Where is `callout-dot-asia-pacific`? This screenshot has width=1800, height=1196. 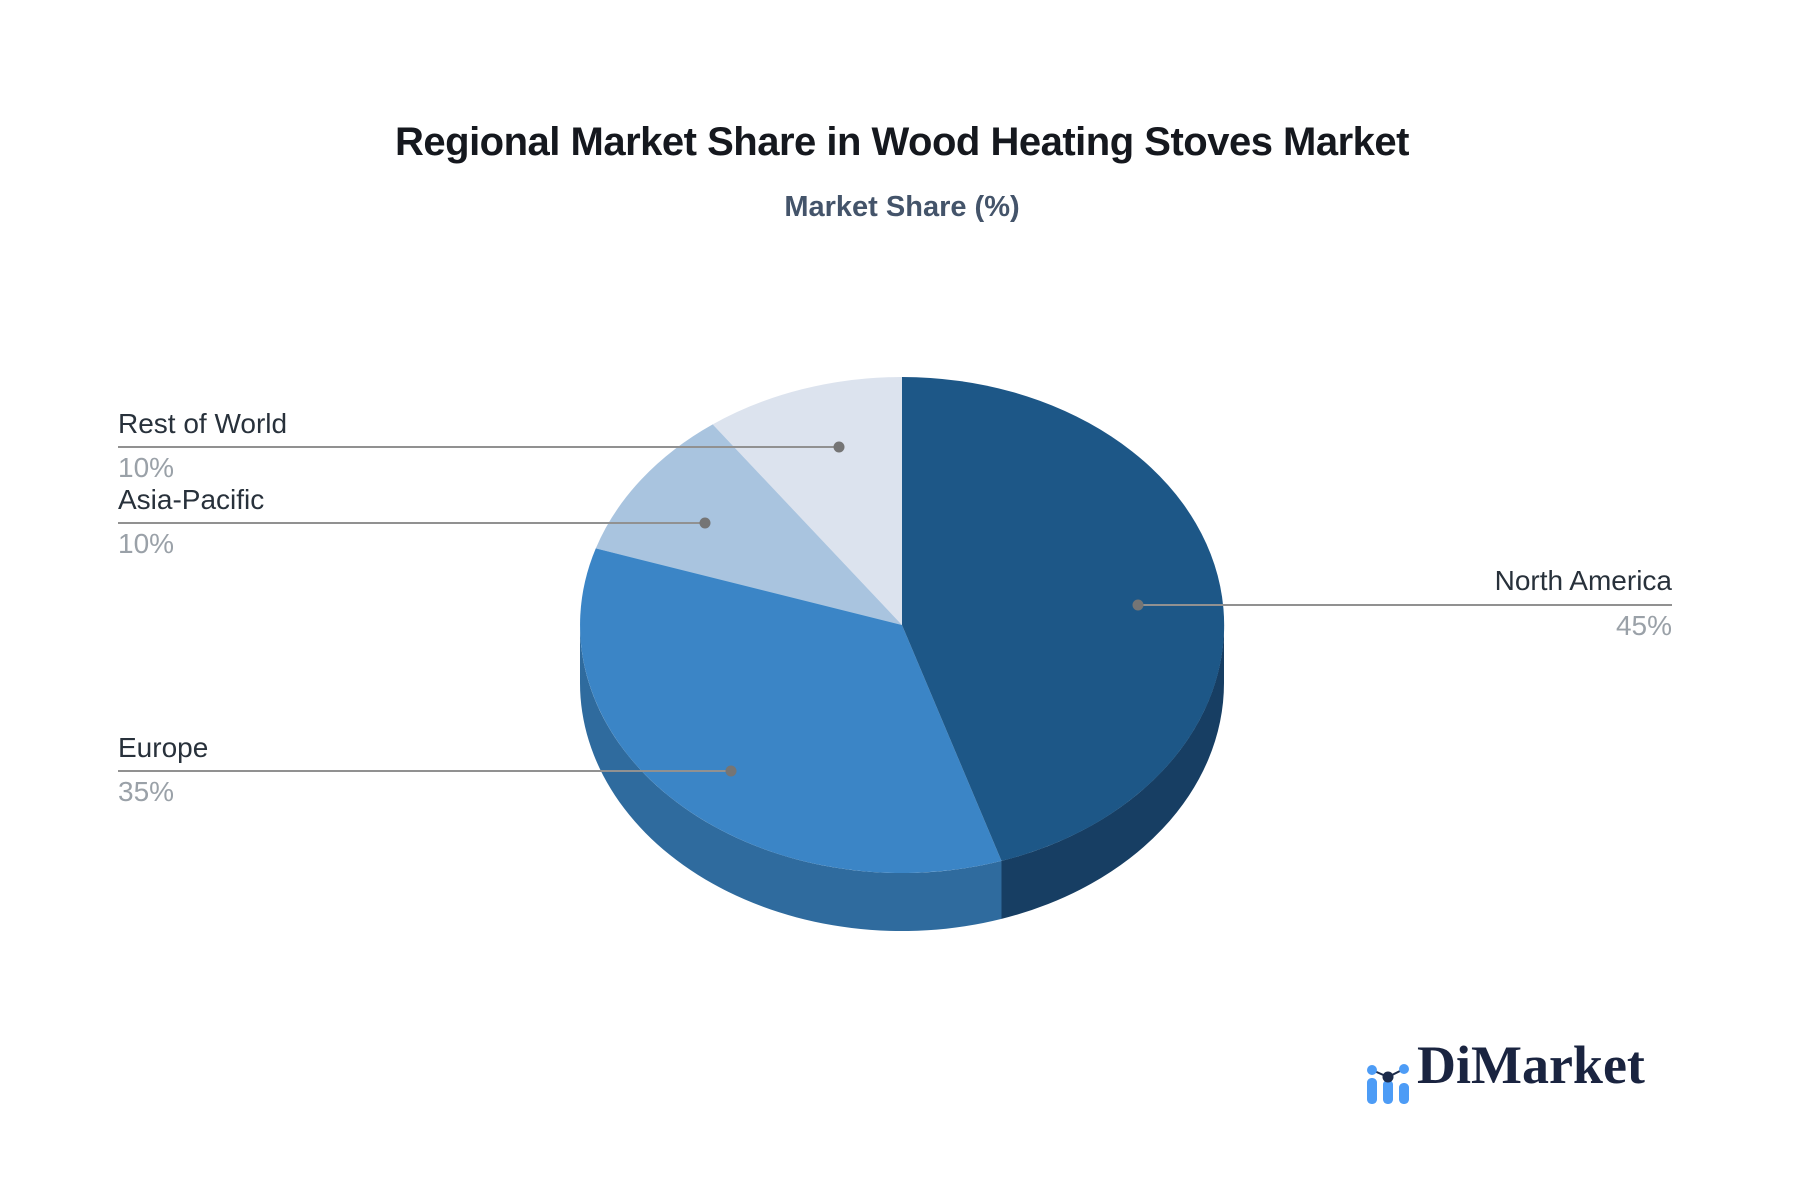 callout-dot-asia-pacific is located at coordinates (705, 523).